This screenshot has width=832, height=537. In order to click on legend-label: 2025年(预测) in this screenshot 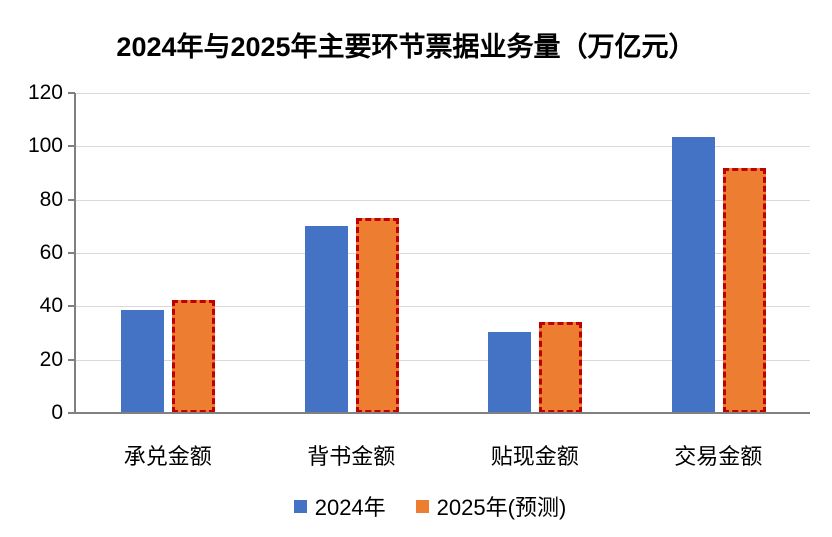, I will do `click(501, 507)`.